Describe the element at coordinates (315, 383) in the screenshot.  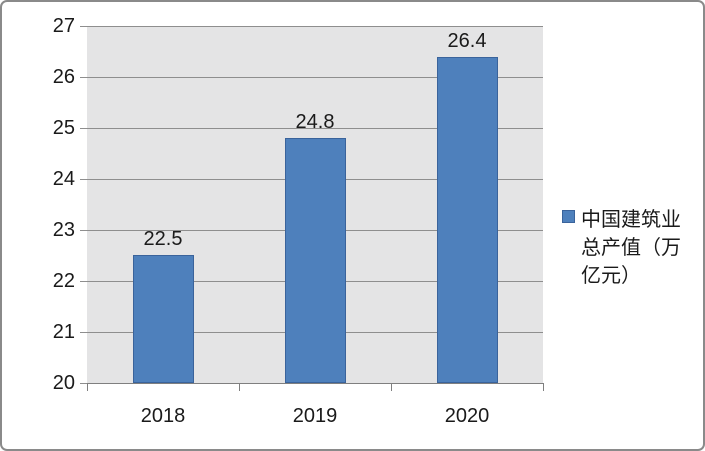
I see `x-axis-line` at that location.